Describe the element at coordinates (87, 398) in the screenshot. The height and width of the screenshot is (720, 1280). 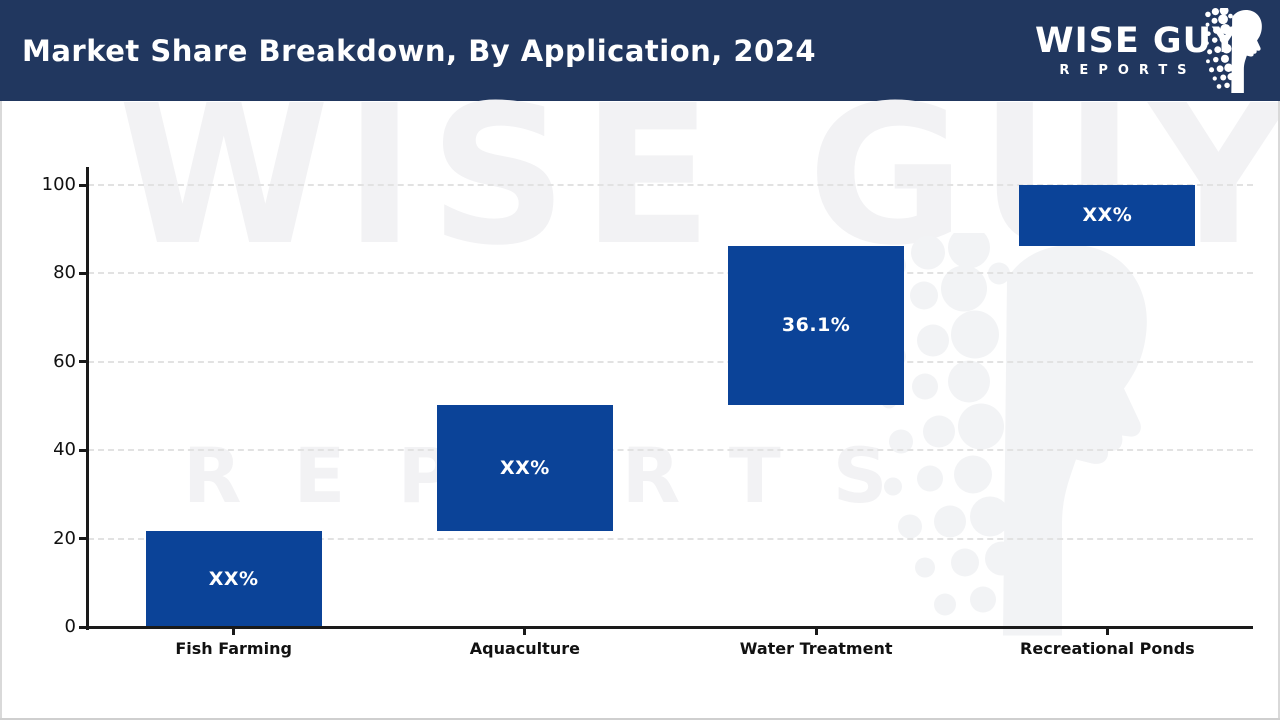
I see `y-axis-line` at that location.